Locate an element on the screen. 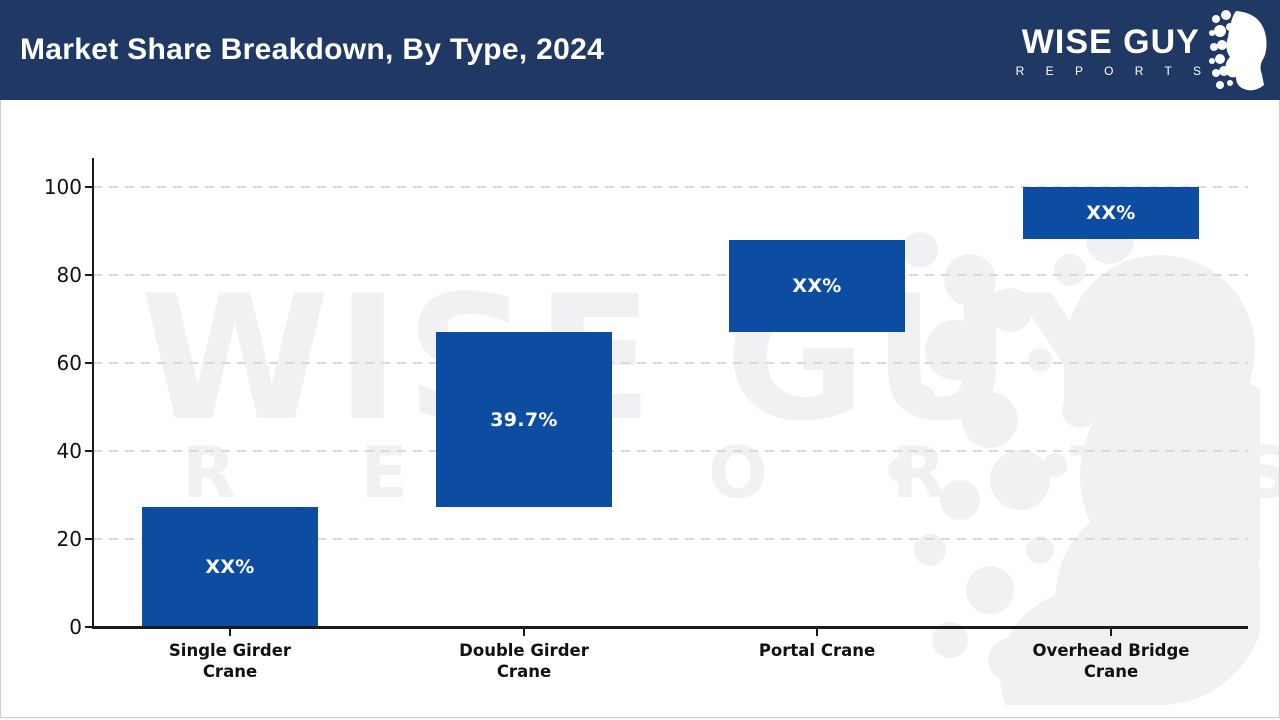 The width and height of the screenshot is (1280, 720). frame-left-line is located at coordinates (0, 409).